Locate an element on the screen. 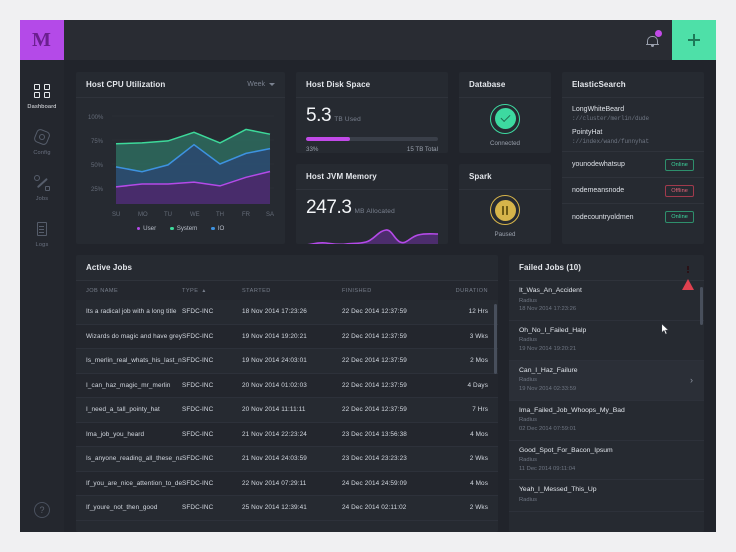 Image resolution: width=736 pixels, height=552 pixels. database-card-body: Connected is located at coordinates (505, 125).